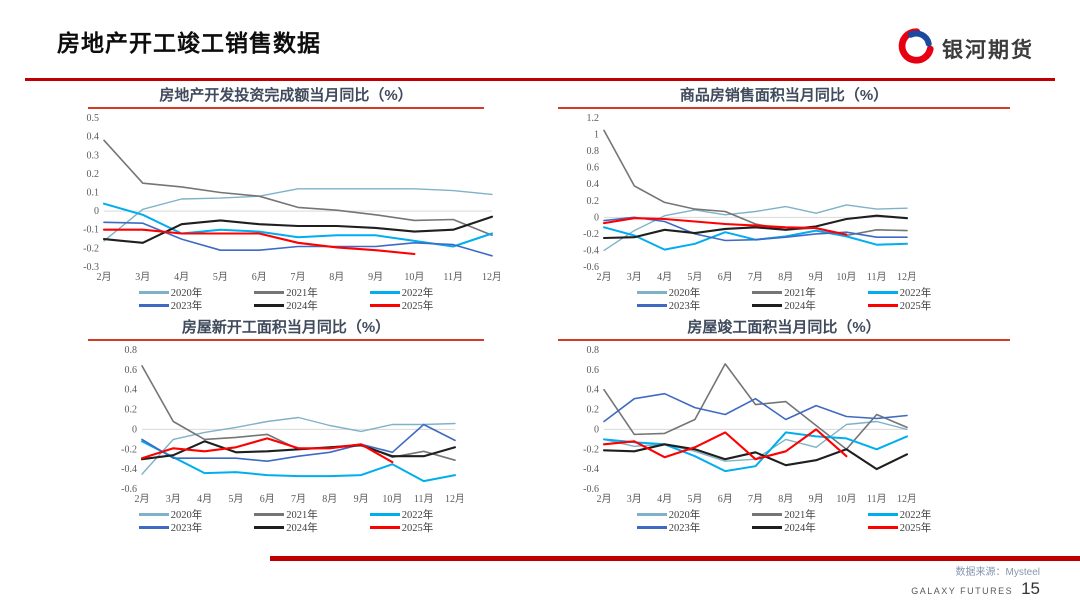  Describe the element at coordinates (593, 118) in the screenshot. I see `svg-text: 1.2` at that location.